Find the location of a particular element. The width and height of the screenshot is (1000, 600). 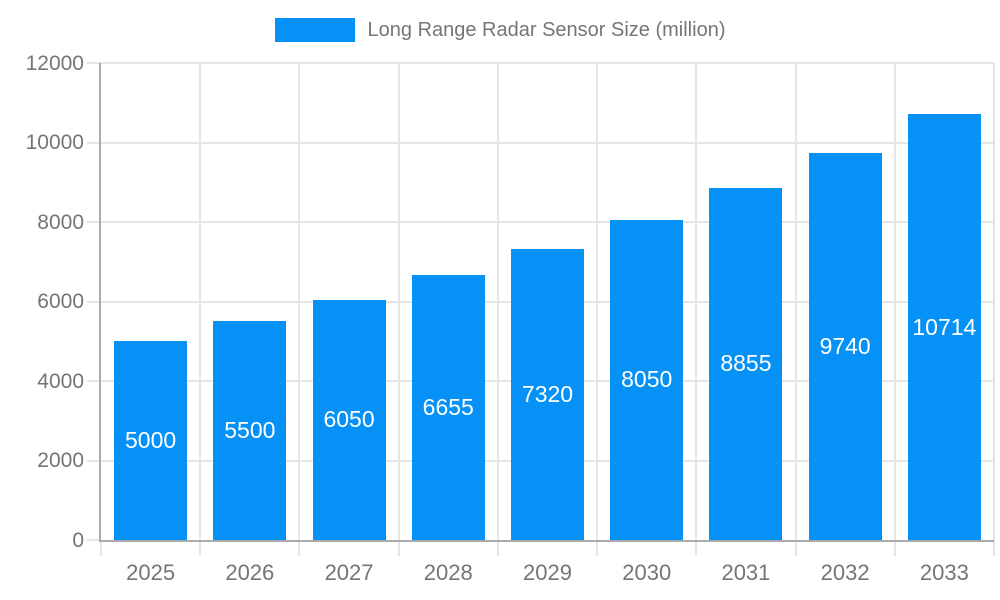

bar: 6655 is located at coordinates (448, 407).